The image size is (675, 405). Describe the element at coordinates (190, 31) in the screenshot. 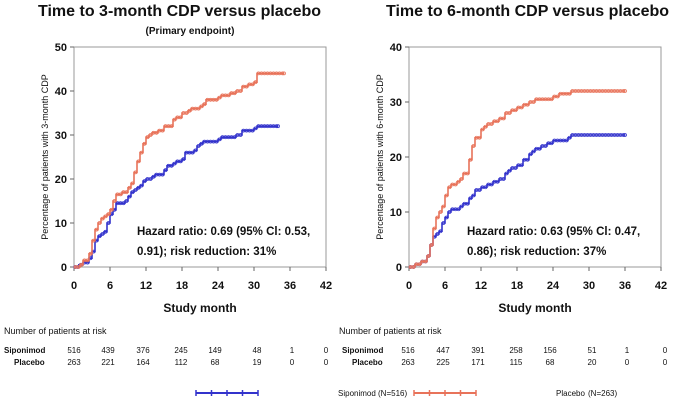

I see `chart-subtitle: (Primary endpoint)` at that location.